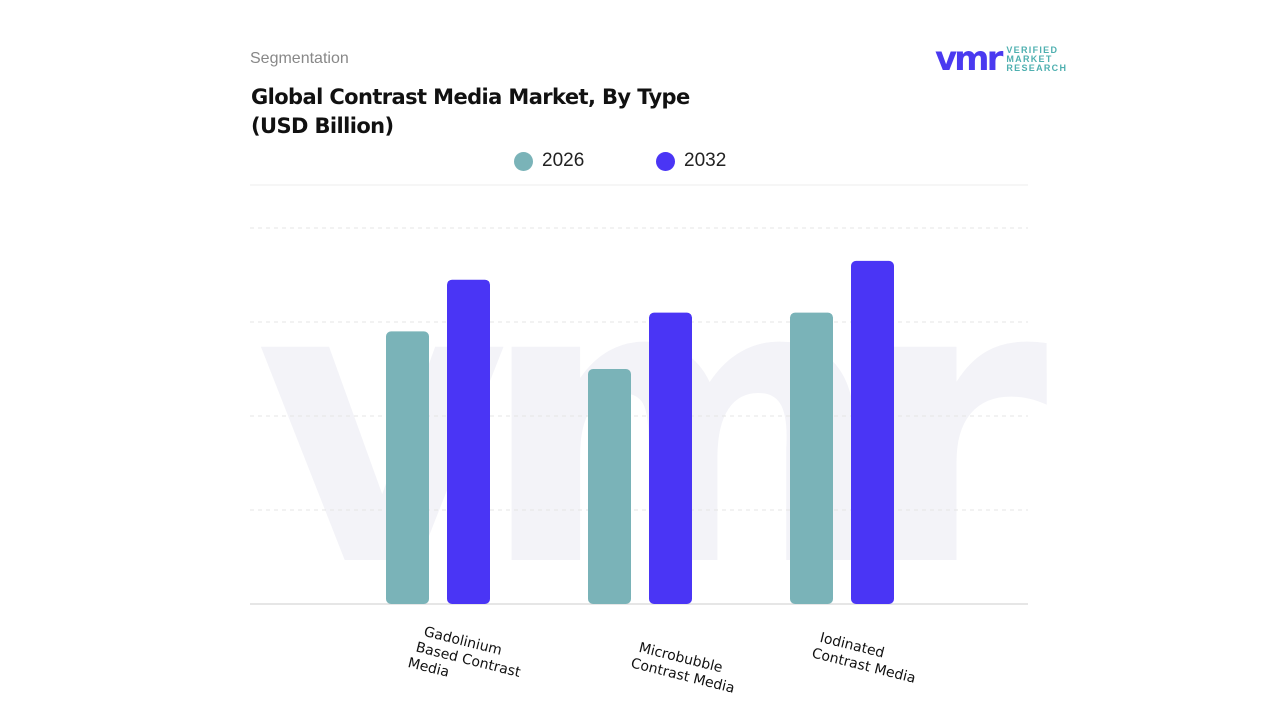 This screenshot has width=1280, height=720. I want to click on logo-text: VERIFIED MARKET RESEARCH, so click(1037, 58).